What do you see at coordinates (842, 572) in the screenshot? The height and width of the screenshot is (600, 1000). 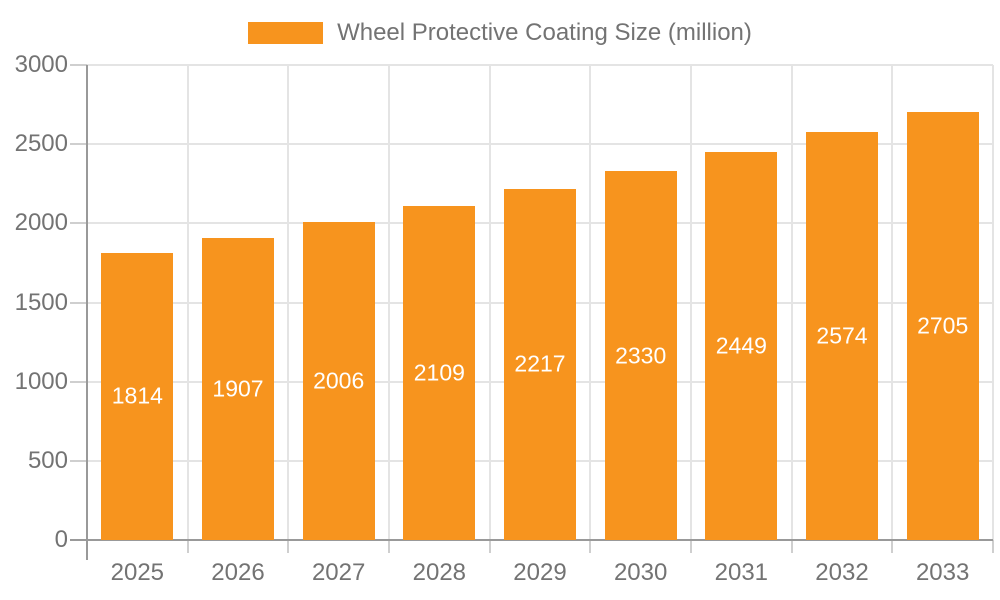 I see `x-tick-label: 2032` at bounding box center [842, 572].